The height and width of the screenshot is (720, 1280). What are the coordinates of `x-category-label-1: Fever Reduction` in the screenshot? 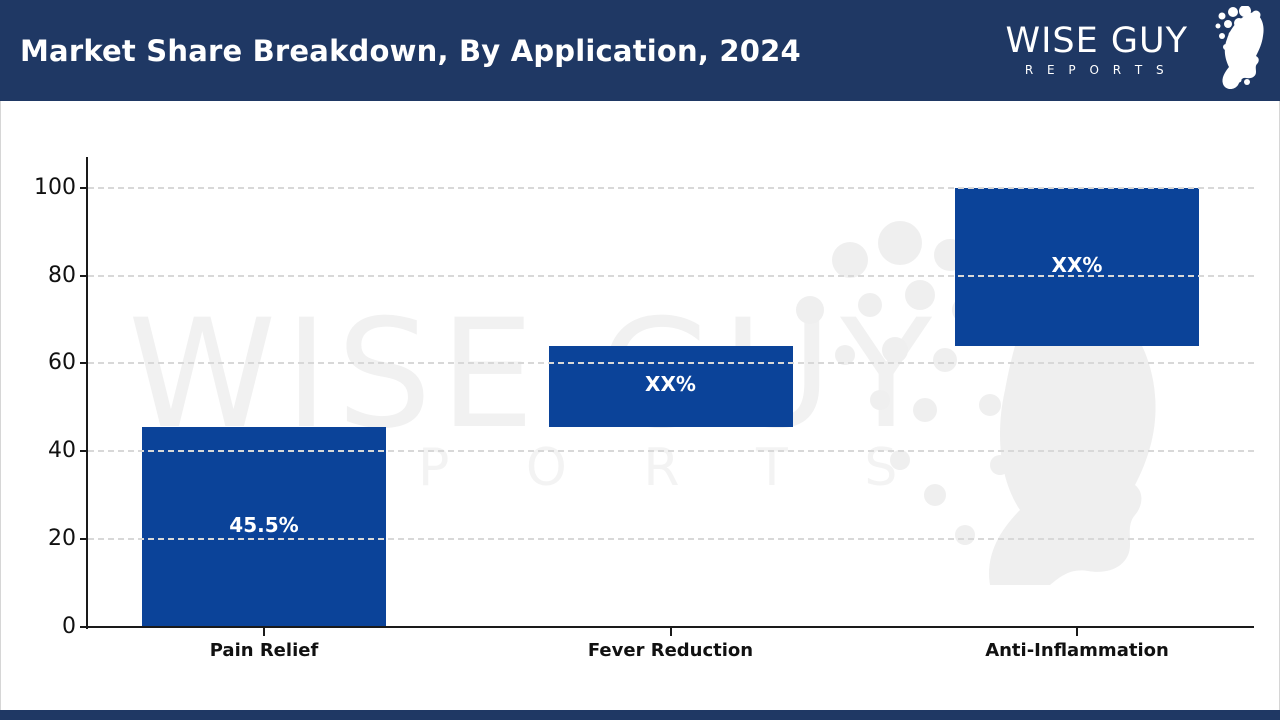 It's located at (670, 650).